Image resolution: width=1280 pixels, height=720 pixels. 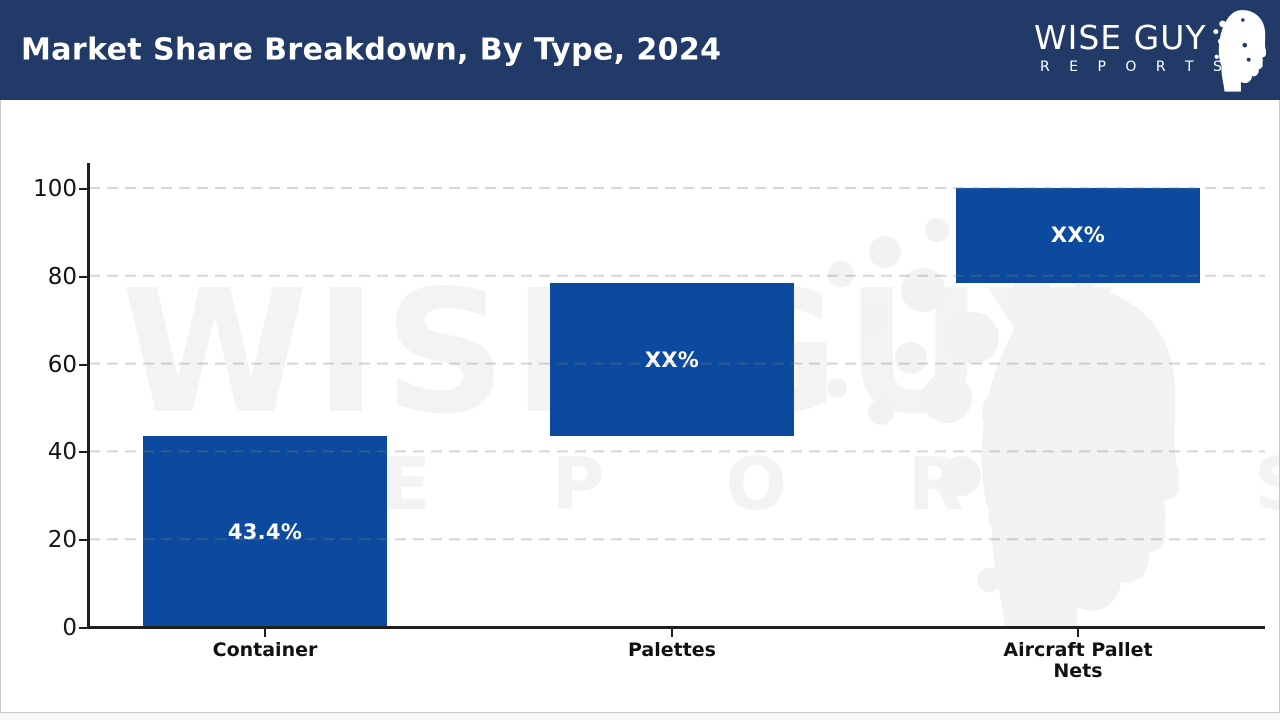 I want to click on logo-subtitle: R E P O R T S, so click(x=1135, y=67).